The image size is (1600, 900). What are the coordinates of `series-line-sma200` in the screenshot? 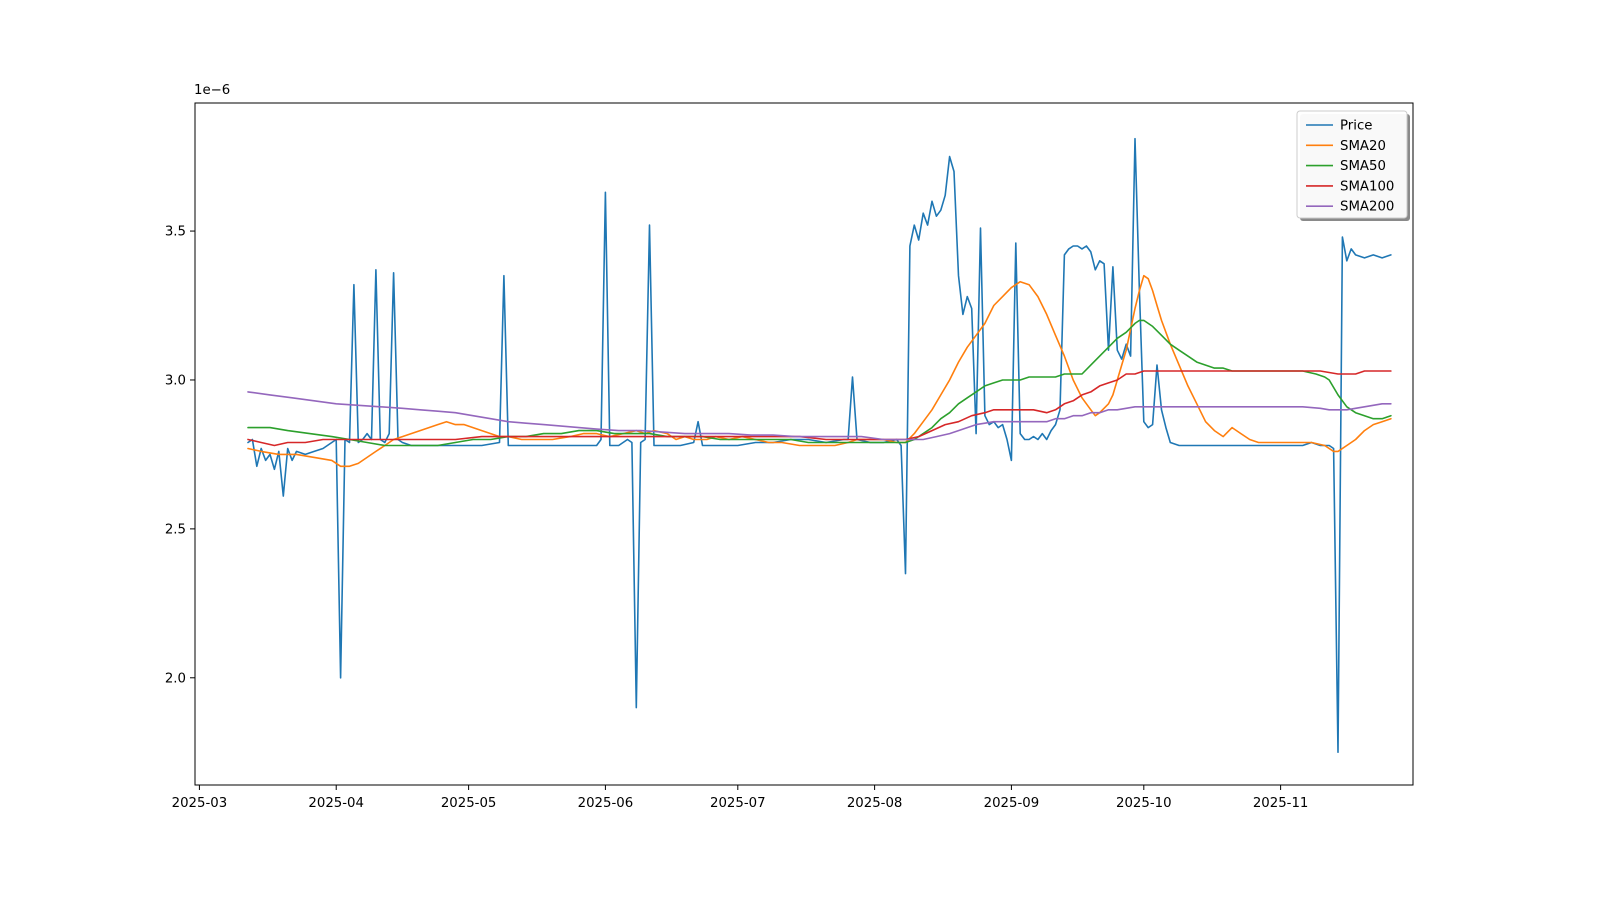 It's located at (819, 416).